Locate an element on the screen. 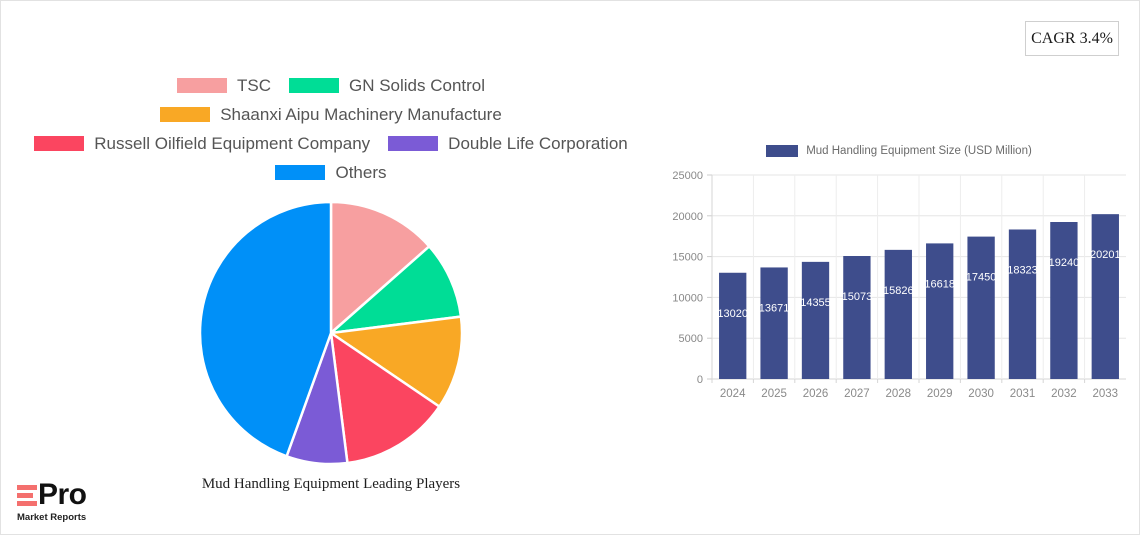  pie-chart-svg is located at coordinates (331, 333).